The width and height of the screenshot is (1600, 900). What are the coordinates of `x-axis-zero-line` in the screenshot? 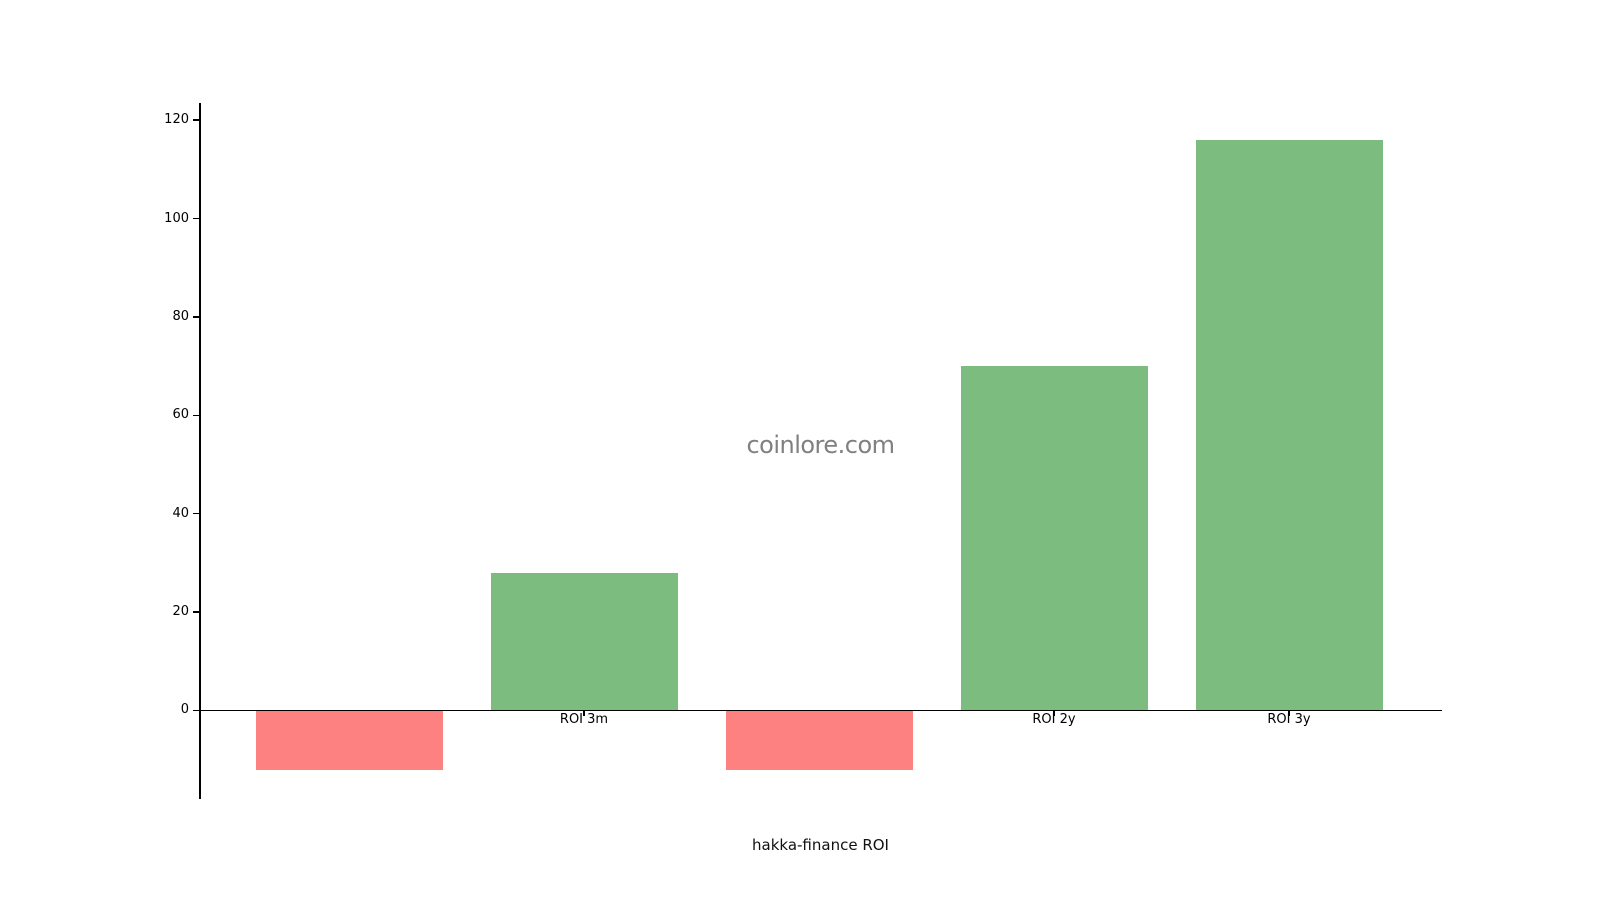 It's located at (820, 710).